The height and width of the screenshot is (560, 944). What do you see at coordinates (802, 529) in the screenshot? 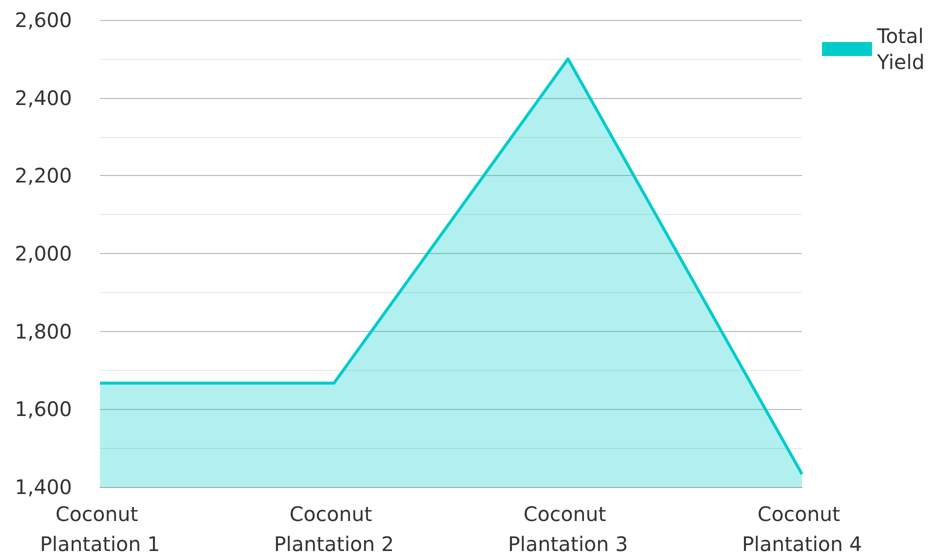
I see `x-tick-label: Coconut Plantation 4` at bounding box center [802, 529].